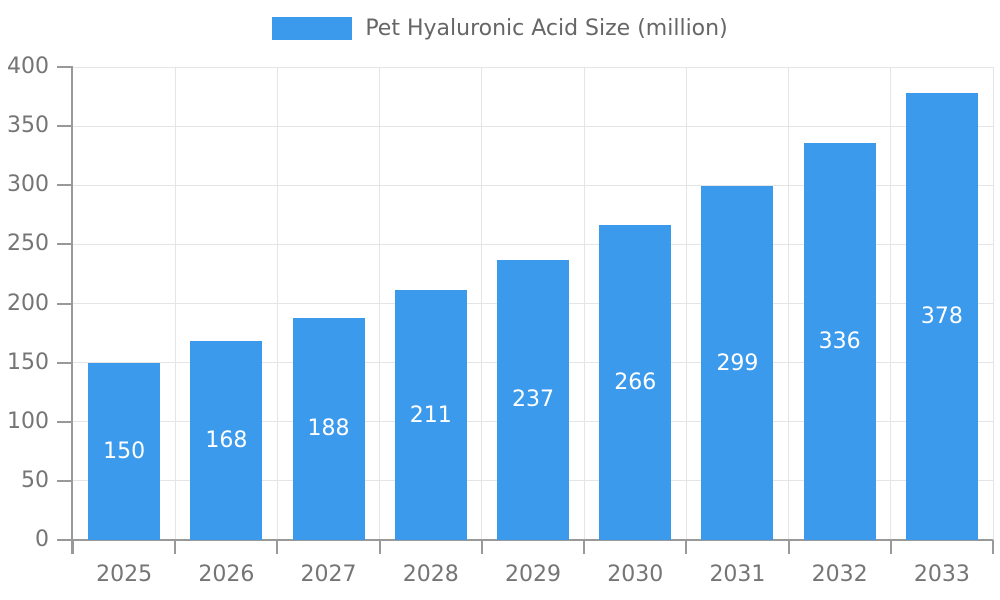  I want to click on bar-value-label: 237, so click(533, 400).